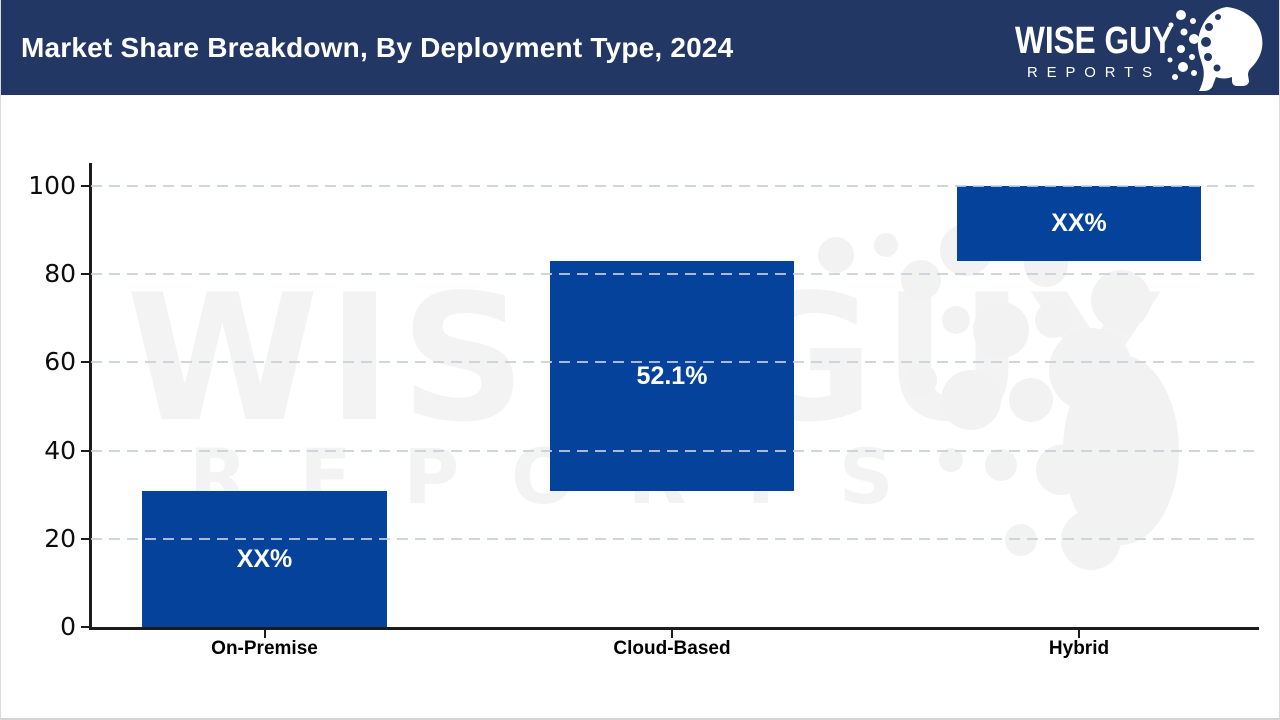 The width and height of the screenshot is (1280, 720). Describe the element at coordinates (90, 395) in the screenshot. I see `y-axis-spine` at that location.